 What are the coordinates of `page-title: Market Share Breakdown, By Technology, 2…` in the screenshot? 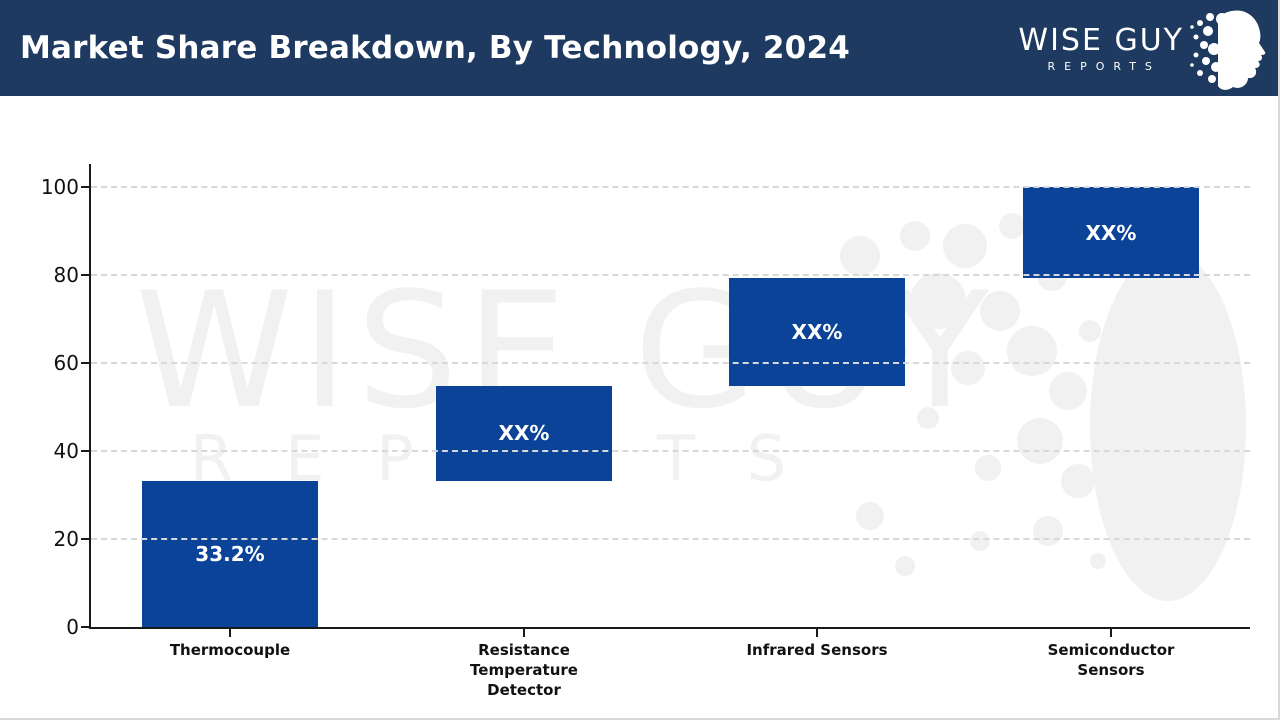 It's located at (435, 48).